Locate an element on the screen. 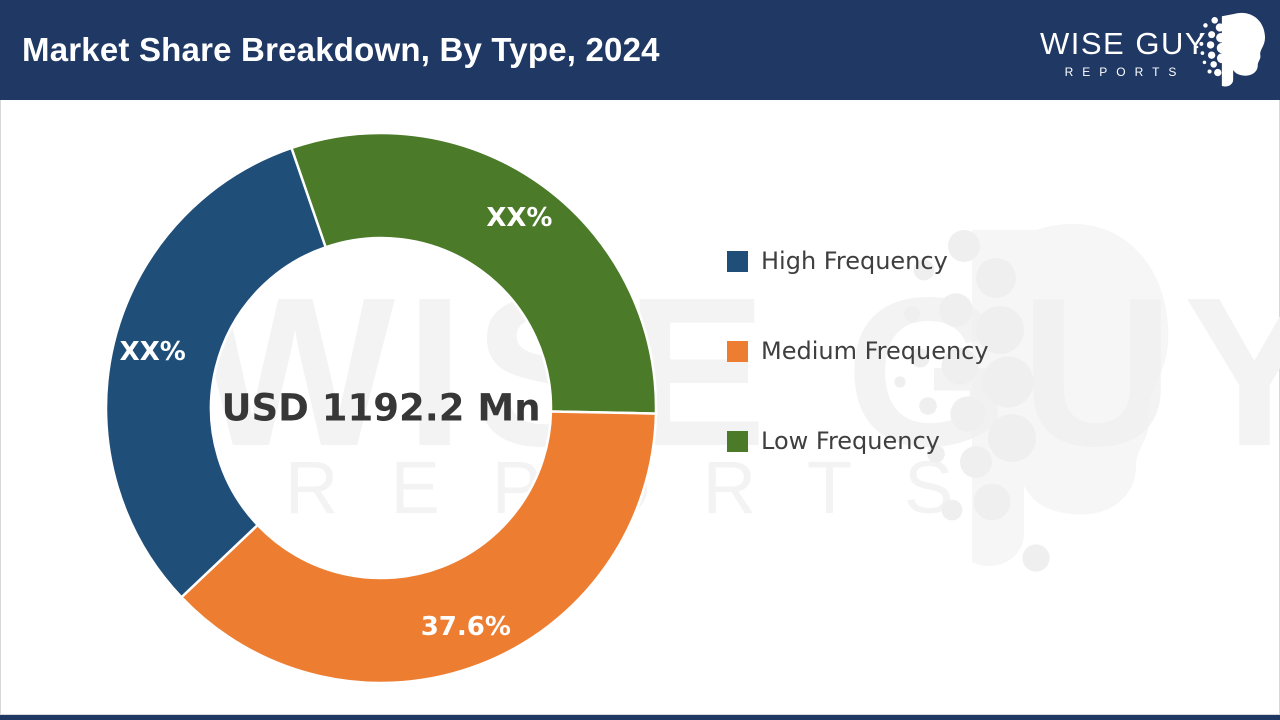 Image resolution: width=1280 pixels, height=720 pixels. donut-center-value: USD 1192.2 Mn is located at coordinates (381, 408).